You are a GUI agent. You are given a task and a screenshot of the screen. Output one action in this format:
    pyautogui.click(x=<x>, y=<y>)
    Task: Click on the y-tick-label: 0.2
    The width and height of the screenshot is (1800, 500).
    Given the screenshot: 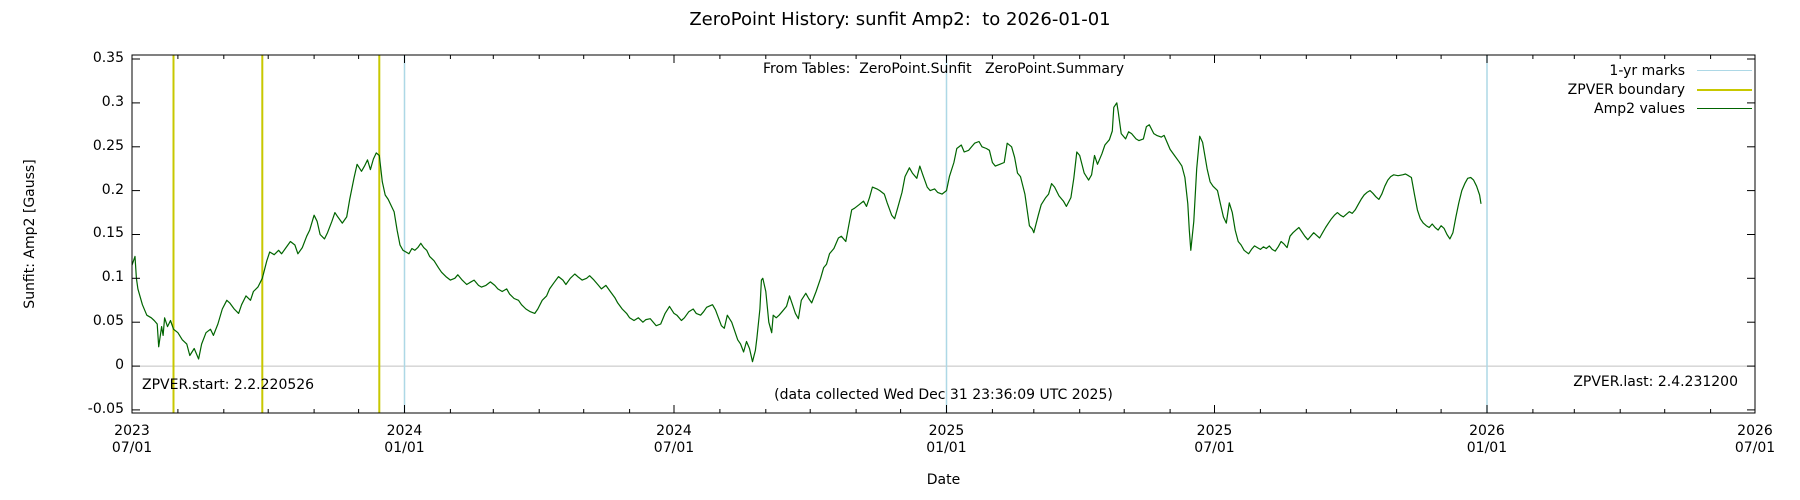 What is the action you would take?
    pyautogui.click(x=112, y=189)
    